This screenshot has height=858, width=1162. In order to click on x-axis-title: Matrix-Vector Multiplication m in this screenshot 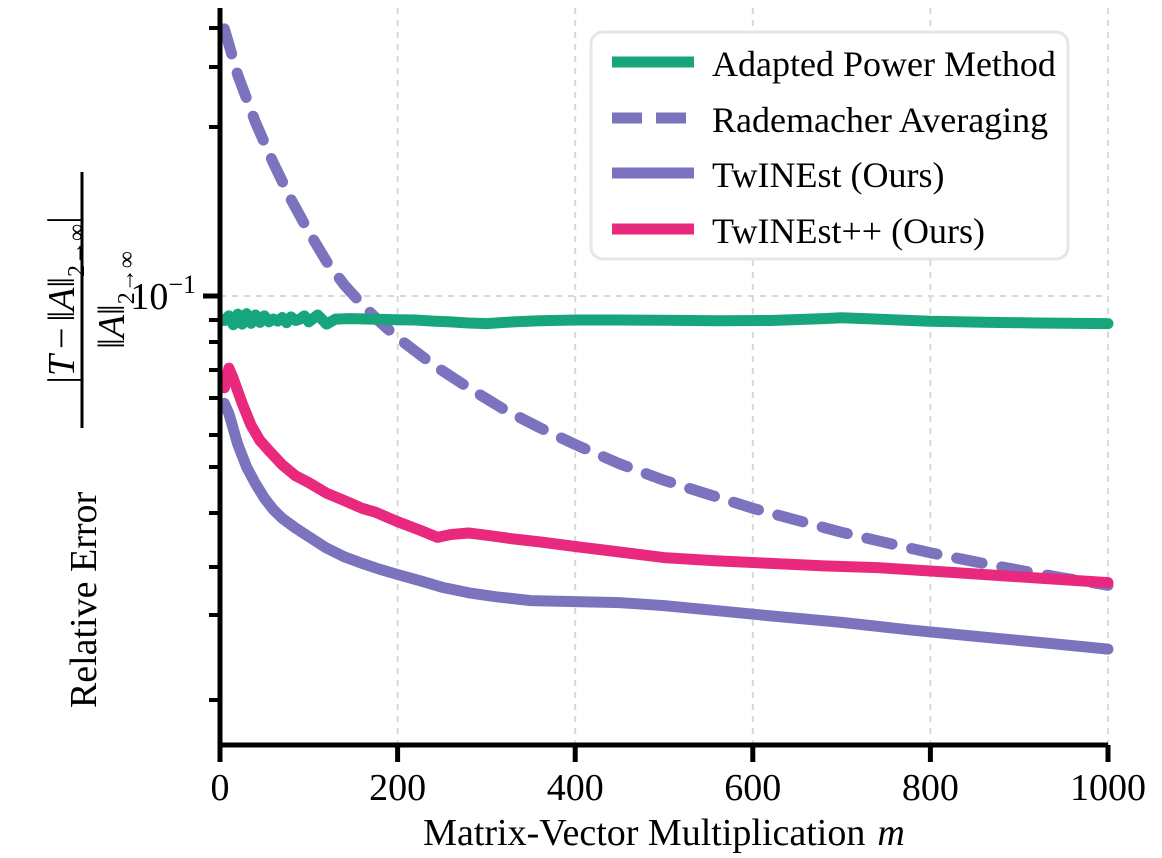, I will do `click(664, 833)`.